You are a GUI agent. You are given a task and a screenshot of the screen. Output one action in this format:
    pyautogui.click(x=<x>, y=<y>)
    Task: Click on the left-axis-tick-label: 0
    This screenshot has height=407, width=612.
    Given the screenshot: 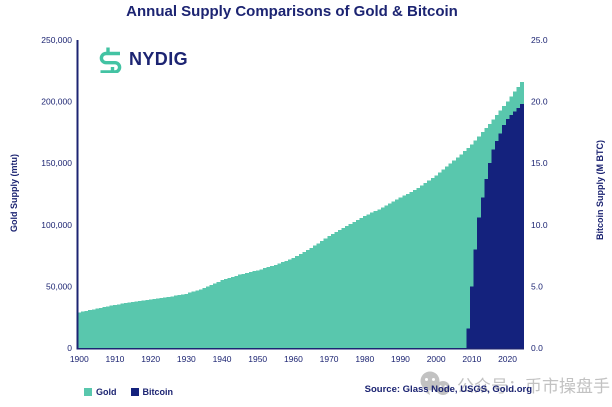 What is the action you would take?
    pyautogui.click(x=69, y=348)
    